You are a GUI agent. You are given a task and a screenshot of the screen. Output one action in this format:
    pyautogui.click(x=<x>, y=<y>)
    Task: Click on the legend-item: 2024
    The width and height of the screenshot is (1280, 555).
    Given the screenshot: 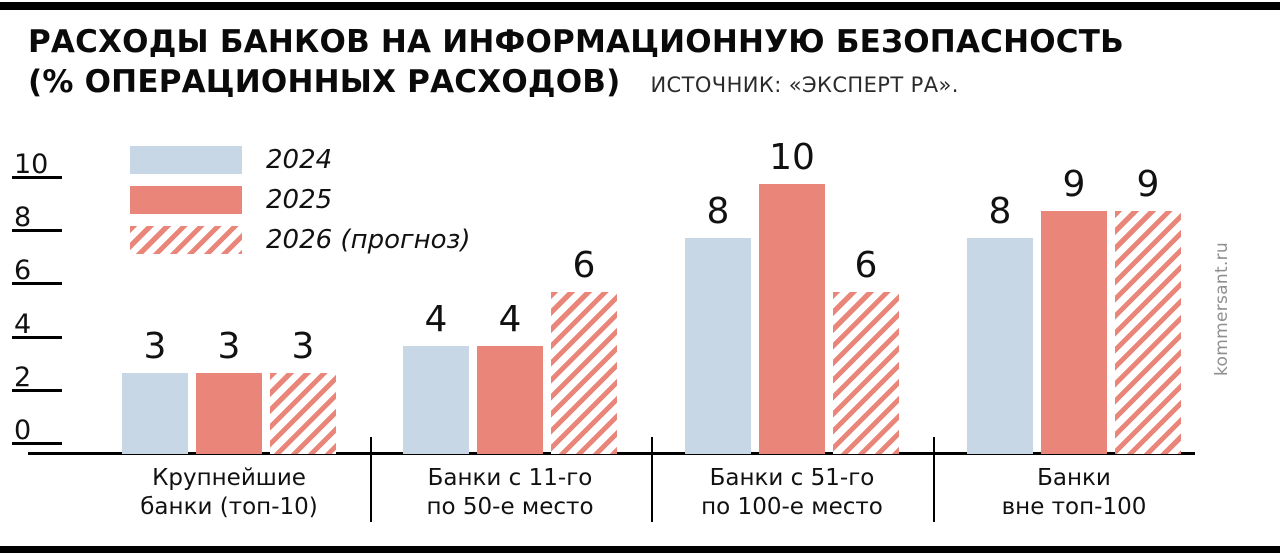 What is the action you would take?
    pyautogui.click(x=300, y=160)
    